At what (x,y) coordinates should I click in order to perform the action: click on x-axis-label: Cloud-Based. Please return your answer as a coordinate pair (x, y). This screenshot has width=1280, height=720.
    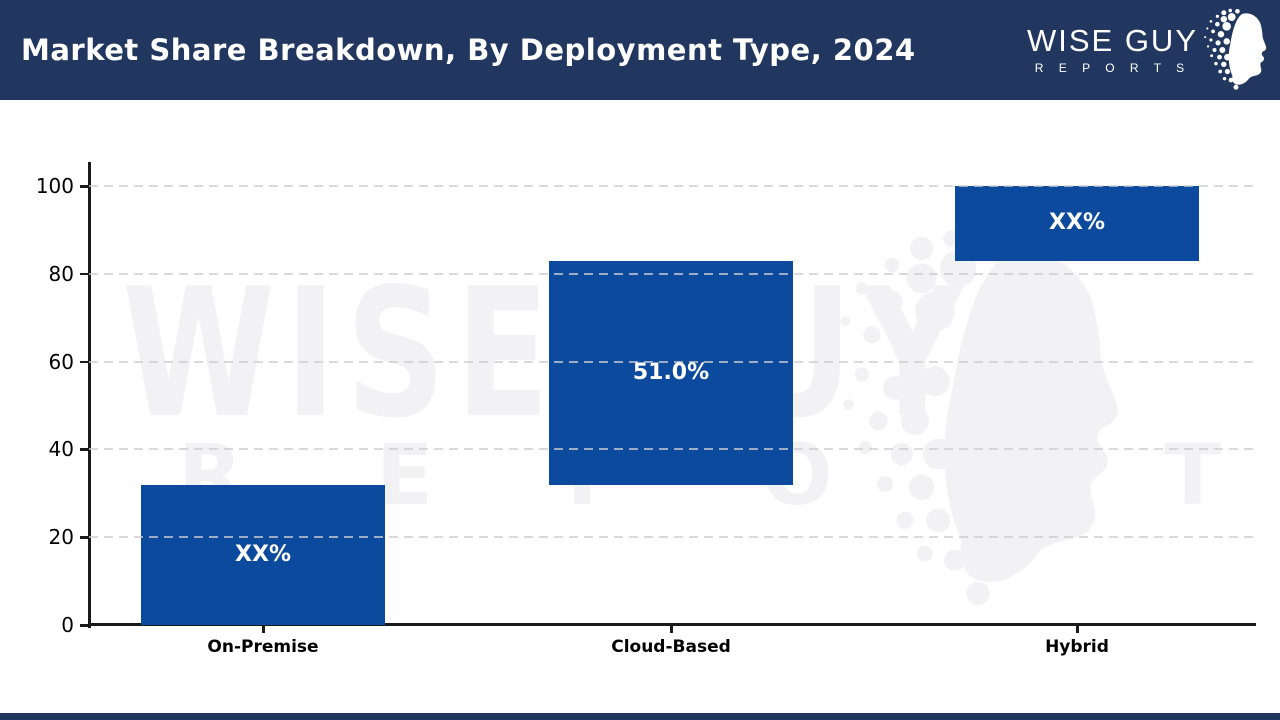
    Looking at the image, I should click on (671, 647).